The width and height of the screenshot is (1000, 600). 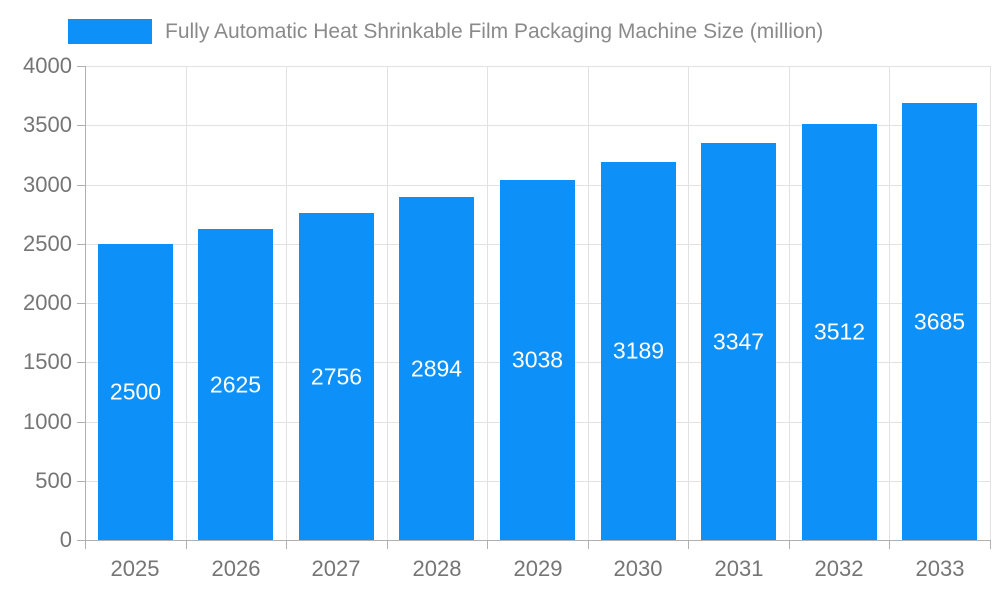 I want to click on bar-value-label: 2894, so click(x=436, y=368).